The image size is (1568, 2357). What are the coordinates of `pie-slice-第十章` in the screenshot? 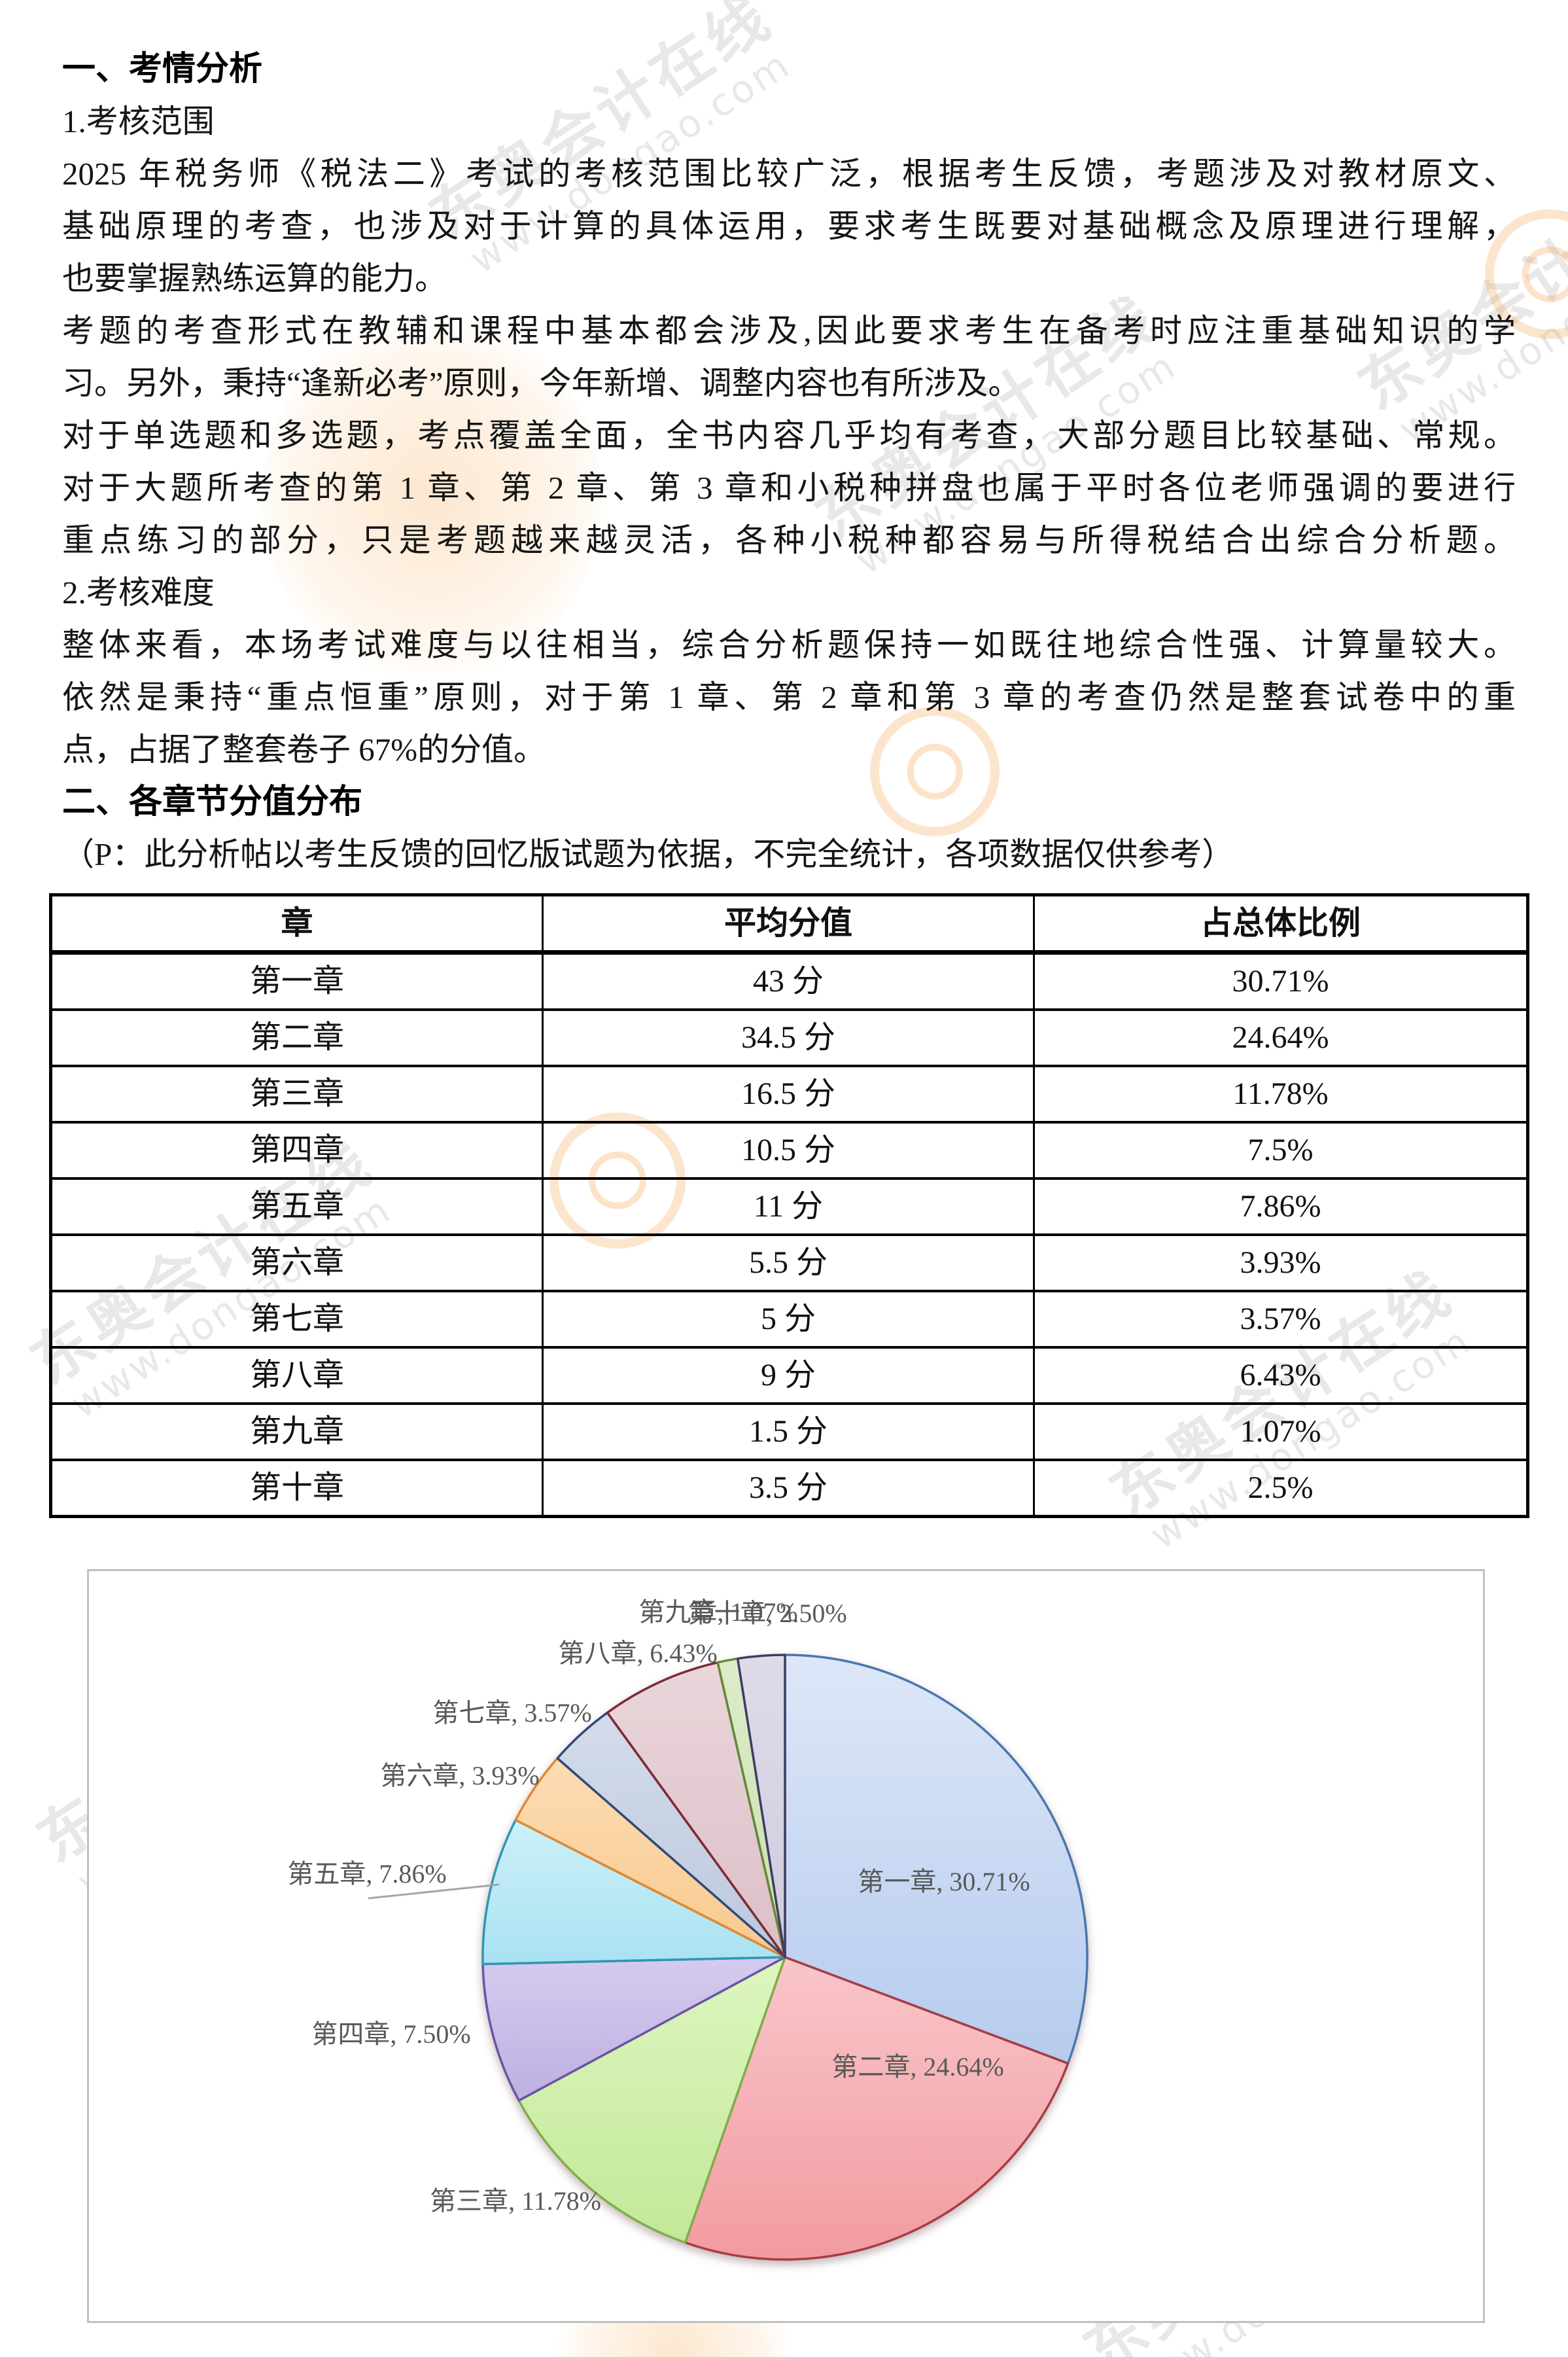 It's located at (761, 1806).